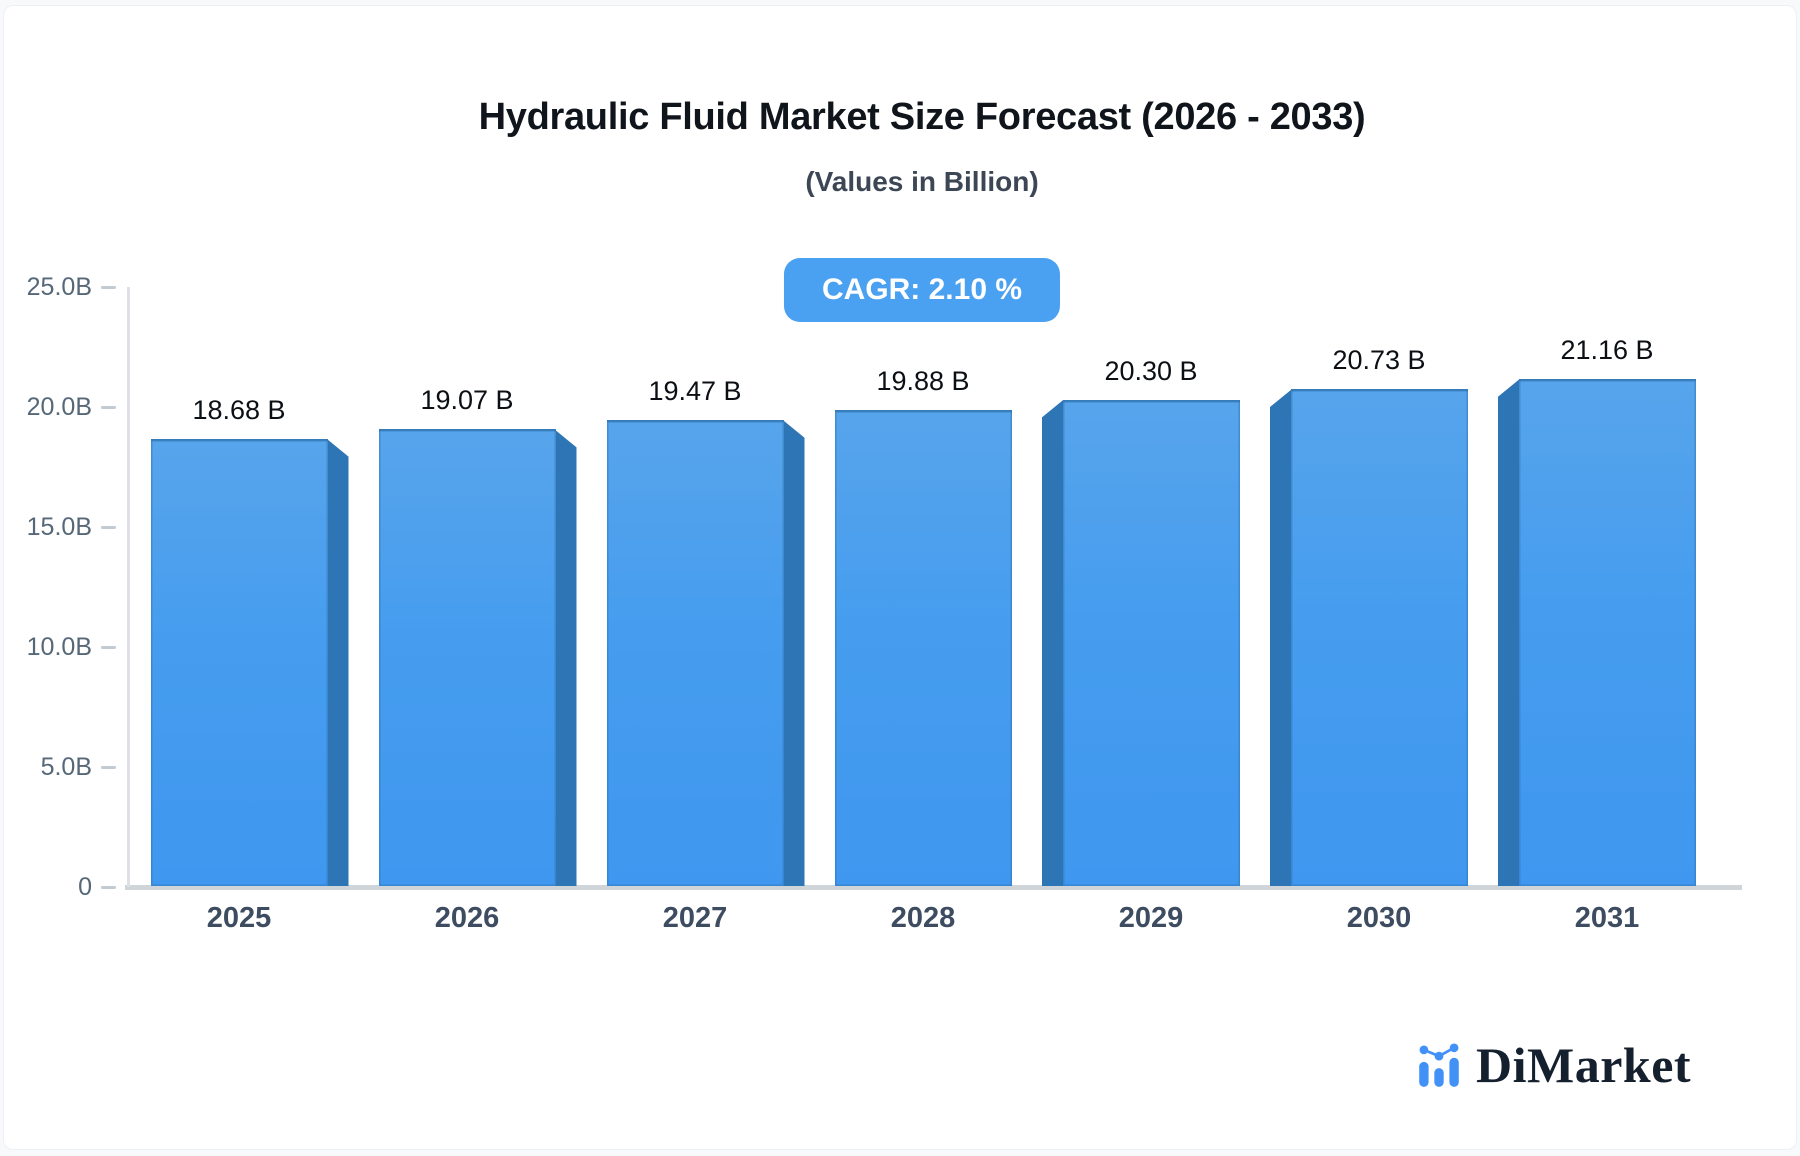 This screenshot has height=1156, width=1800. What do you see at coordinates (695, 918) in the screenshot?
I see `x-axis-label-2027: 2027` at bounding box center [695, 918].